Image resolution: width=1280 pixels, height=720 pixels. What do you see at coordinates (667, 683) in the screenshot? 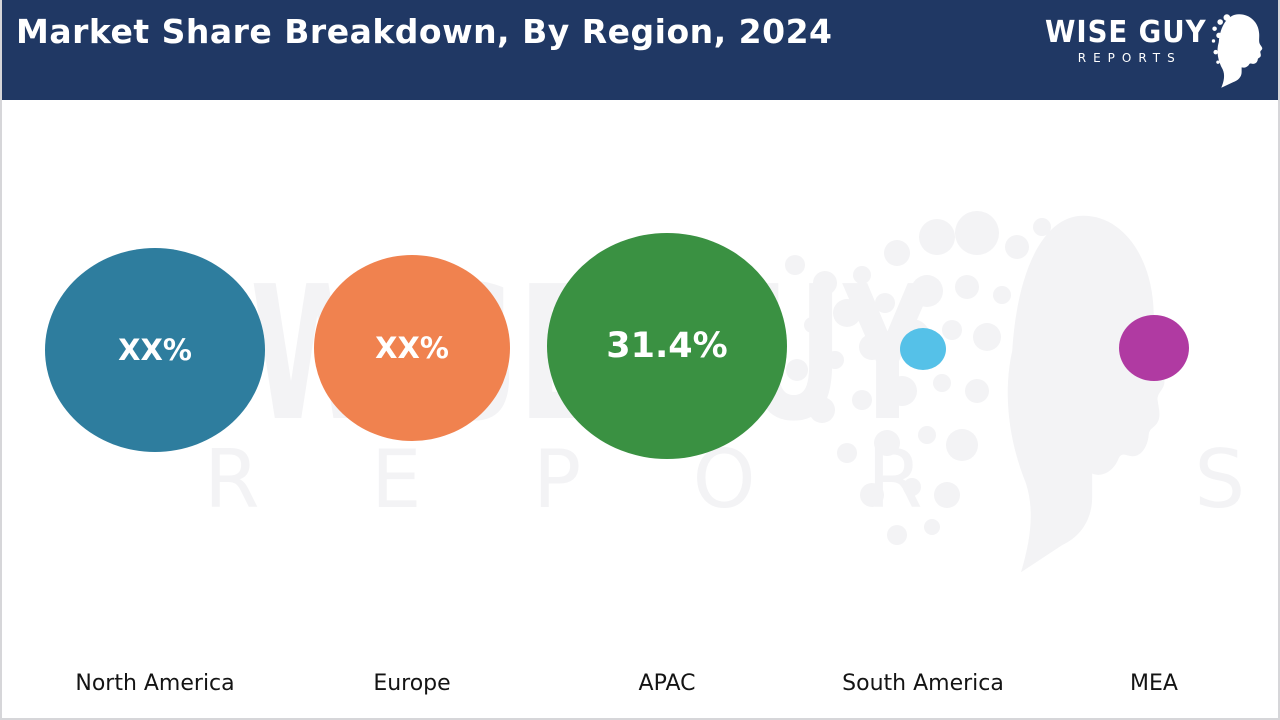
I see `category-label-apac: APAC` at bounding box center [667, 683].